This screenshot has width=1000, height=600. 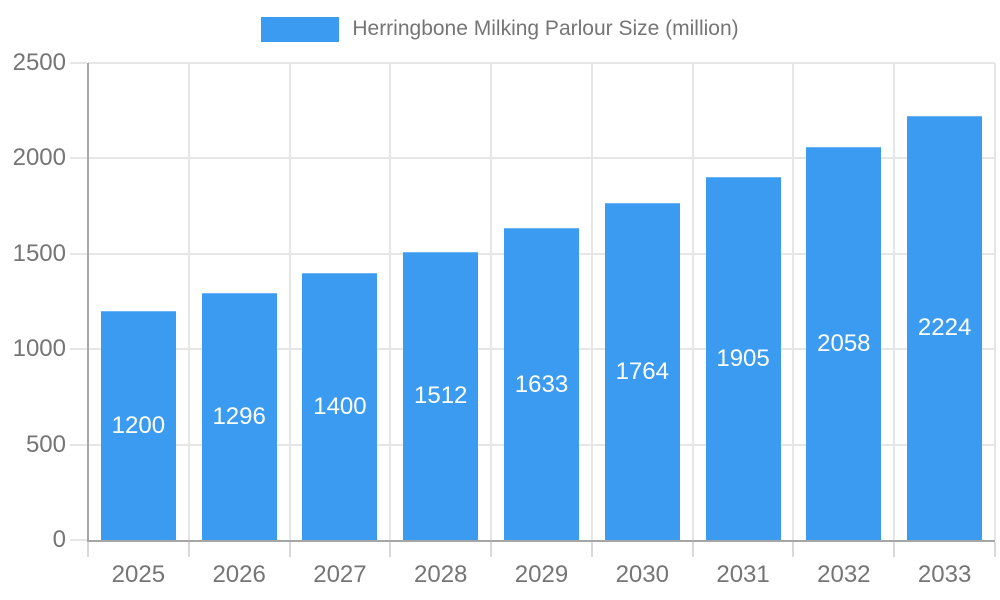 I want to click on bar: 1764, so click(x=642, y=371).